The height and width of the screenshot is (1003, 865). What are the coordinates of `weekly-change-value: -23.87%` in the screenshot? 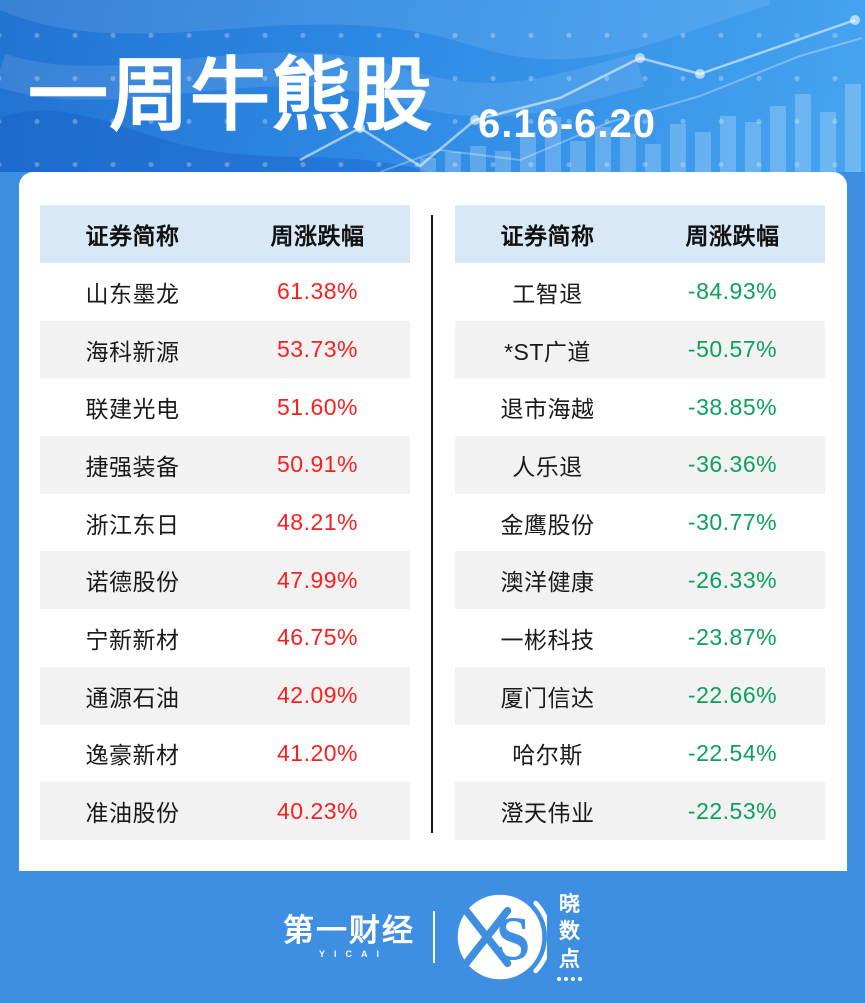 It's located at (732, 637).